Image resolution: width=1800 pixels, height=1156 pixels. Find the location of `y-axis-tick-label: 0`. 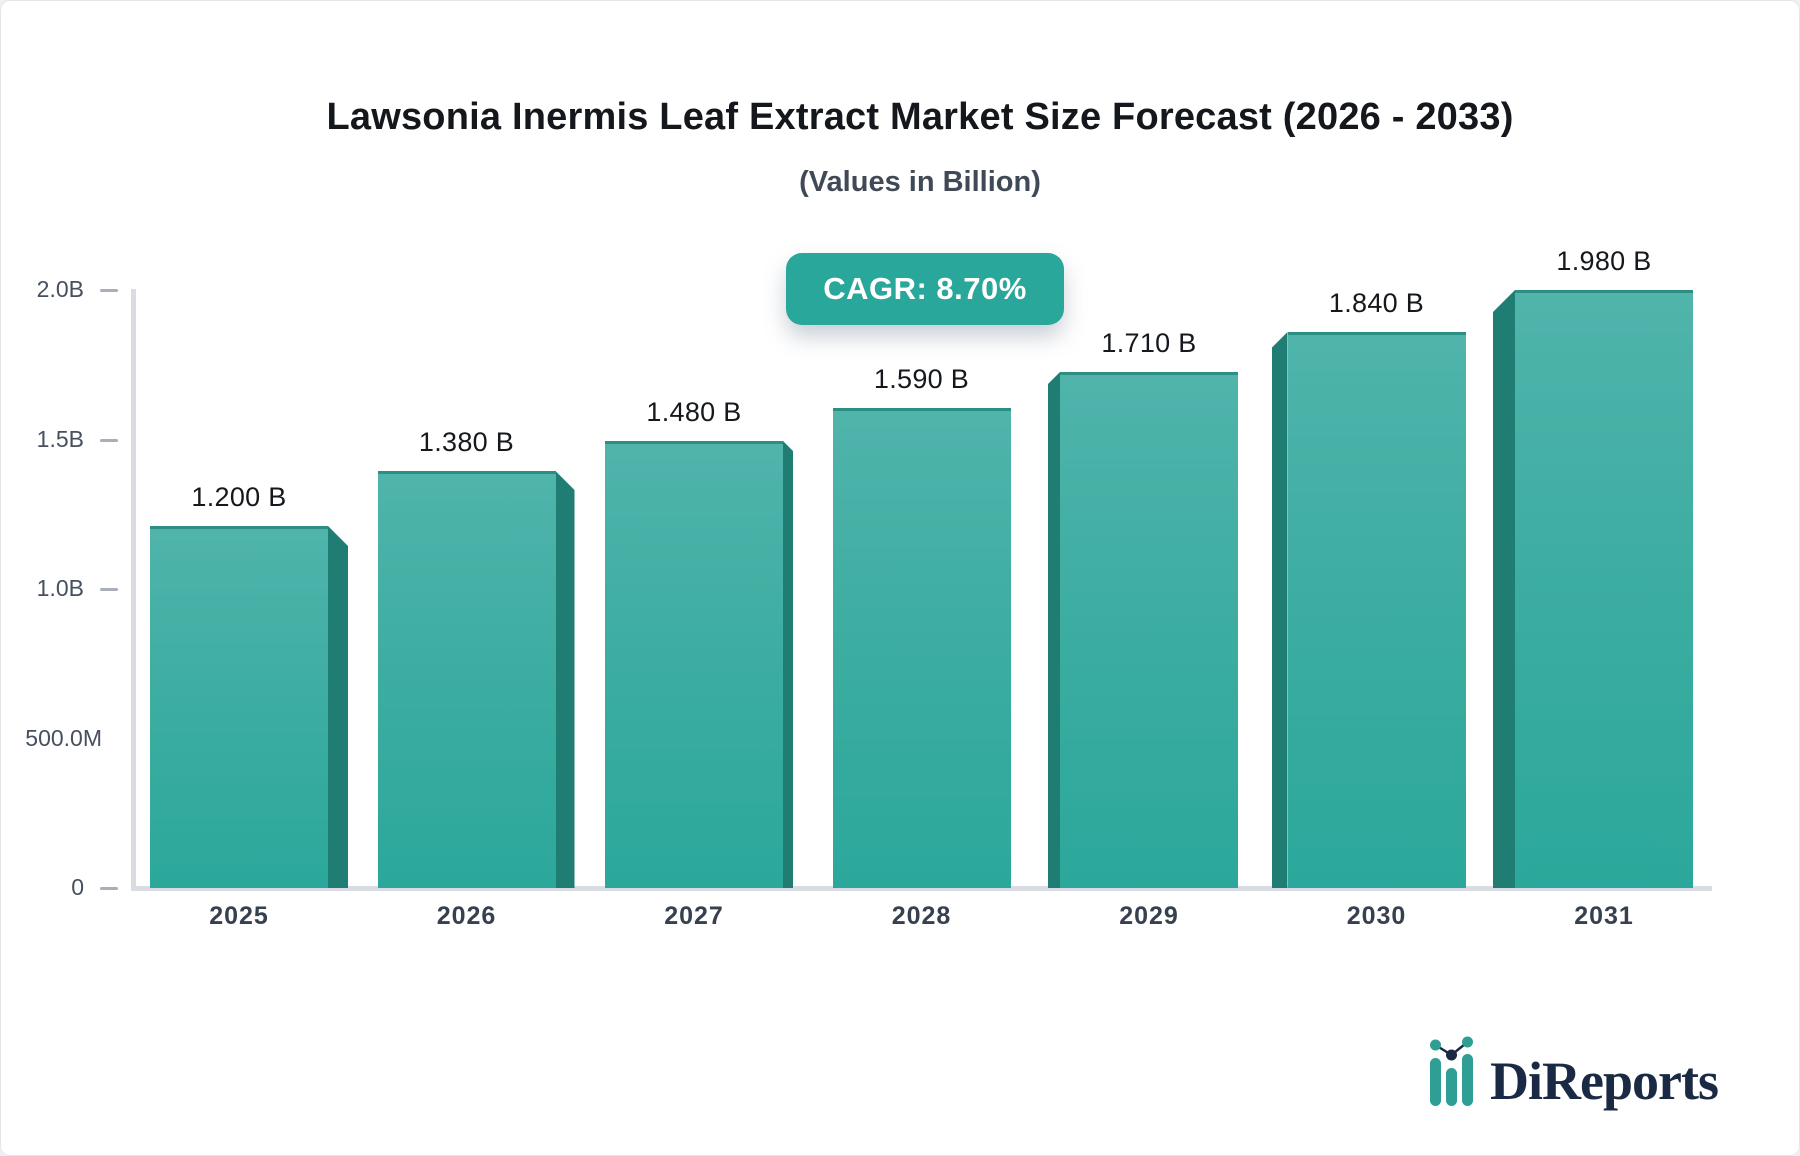

y-axis-tick-label: 0 is located at coordinates (77, 887).